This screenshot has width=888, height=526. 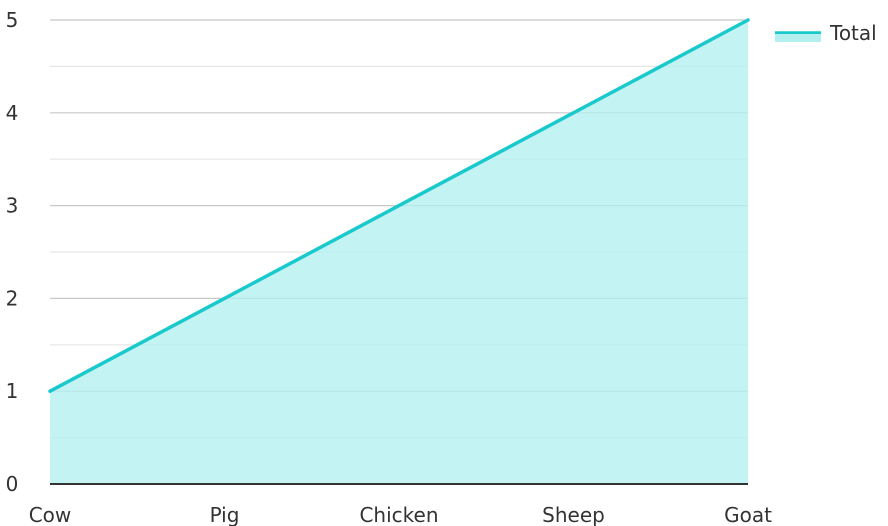 What do you see at coordinates (826, 33) in the screenshot?
I see `legend: Total` at bounding box center [826, 33].